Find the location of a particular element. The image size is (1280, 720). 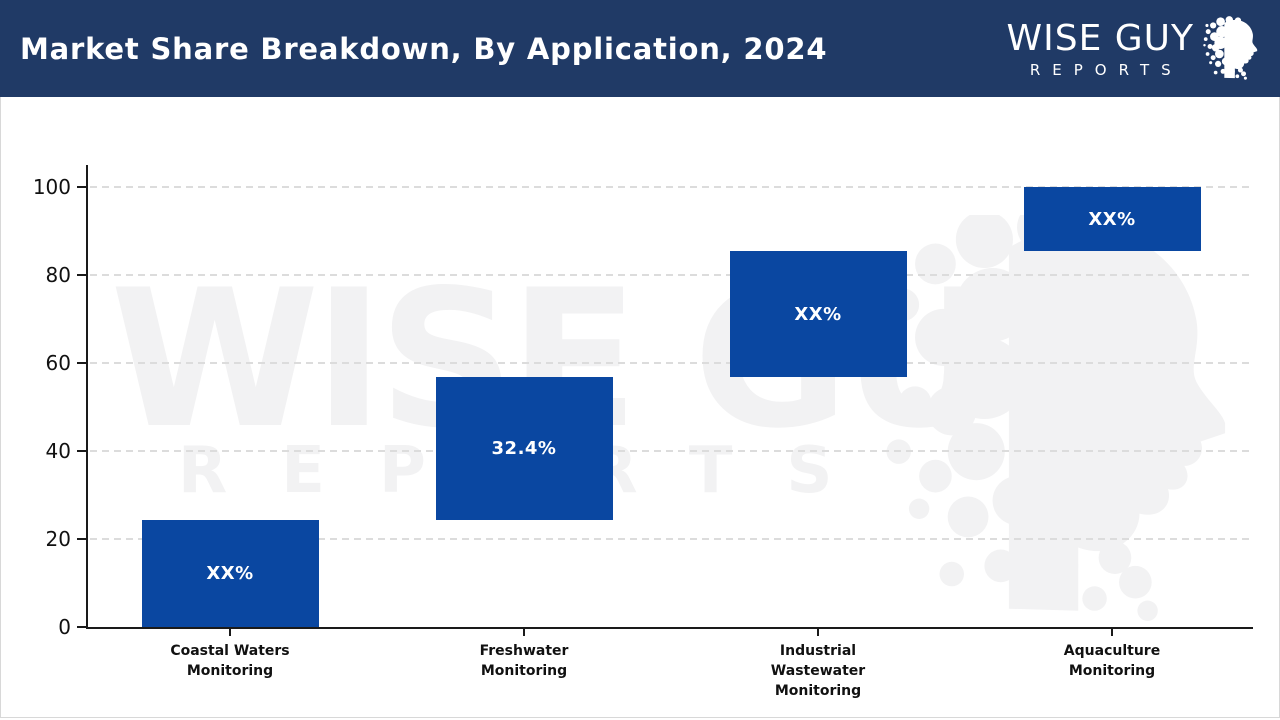

bar-industrial-wastewater-monitoring: XX% is located at coordinates (818, 314).